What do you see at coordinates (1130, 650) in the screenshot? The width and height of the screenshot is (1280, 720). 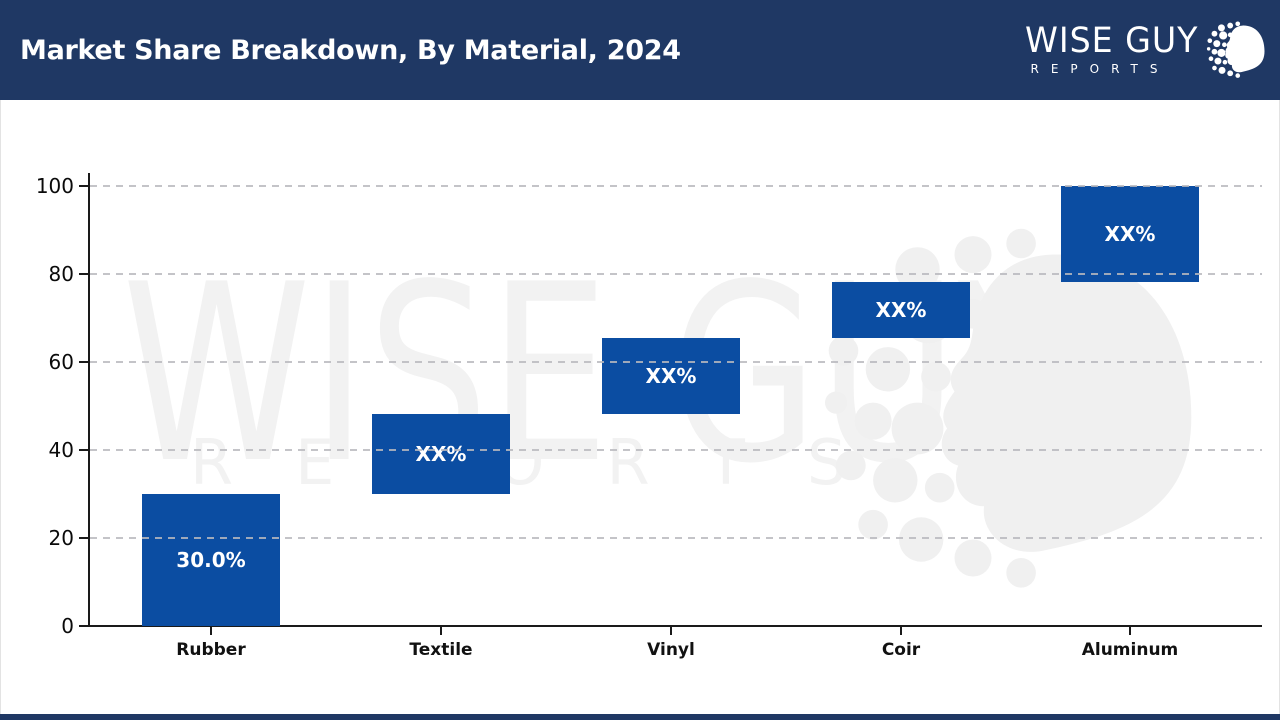 I see `x-category-label: Aluminum` at bounding box center [1130, 650].